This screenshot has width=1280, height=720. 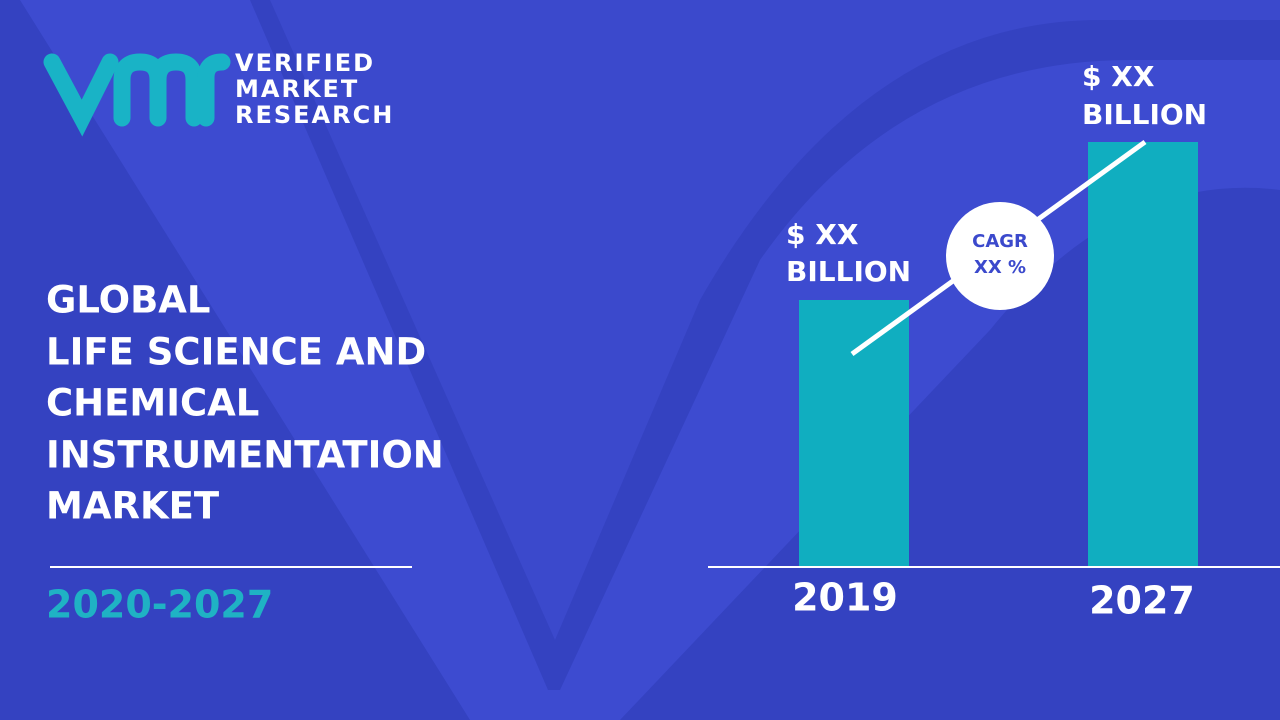 What do you see at coordinates (314, 115) in the screenshot?
I see `logo-text: RESEARCH` at bounding box center [314, 115].